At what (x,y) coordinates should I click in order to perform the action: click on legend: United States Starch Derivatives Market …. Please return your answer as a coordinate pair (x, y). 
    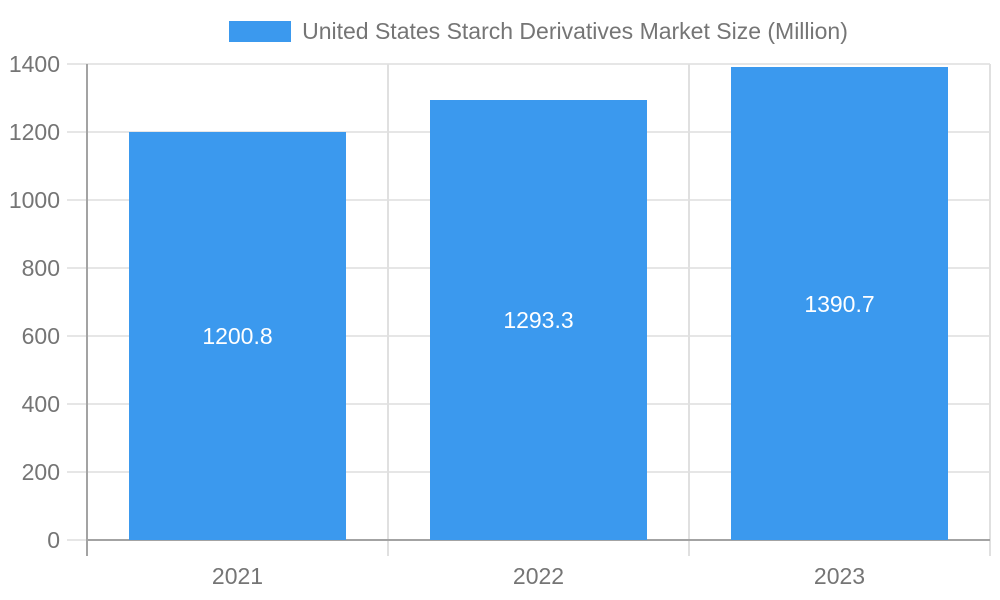
    Looking at the image, I should click on (538, 31).